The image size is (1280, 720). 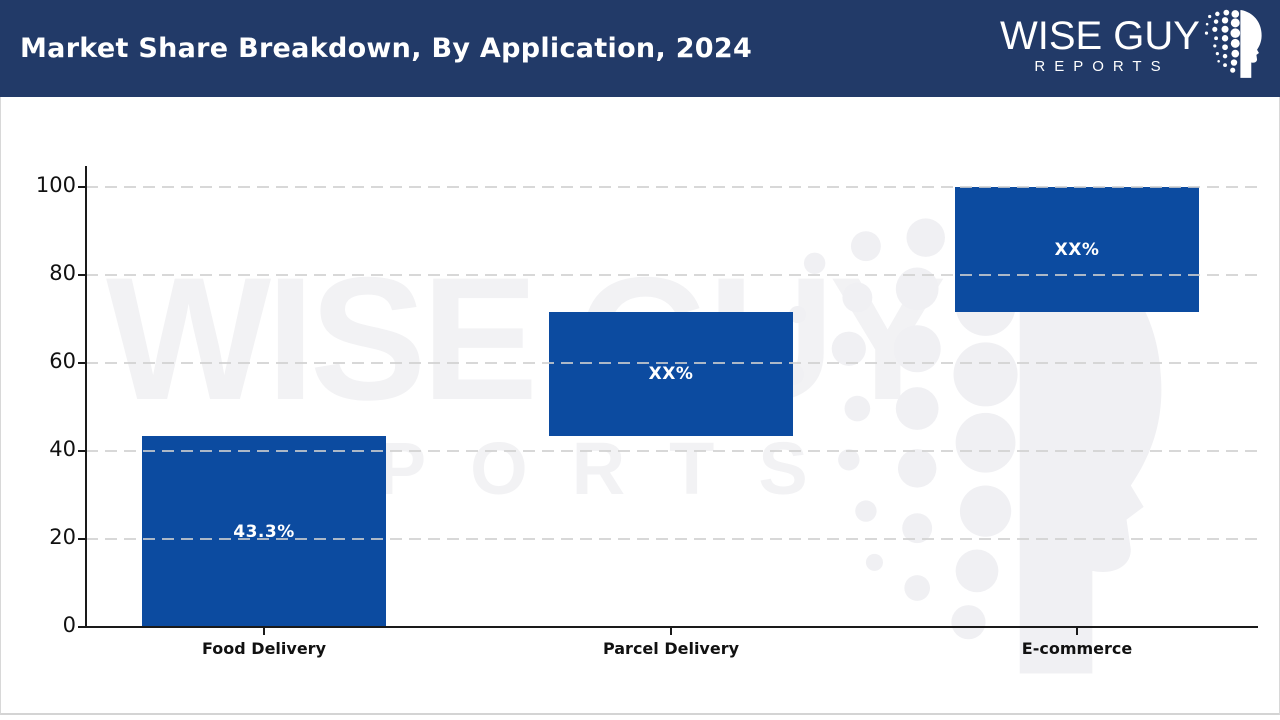 I want to click on y-axis-line, so click(x=86, y=397).